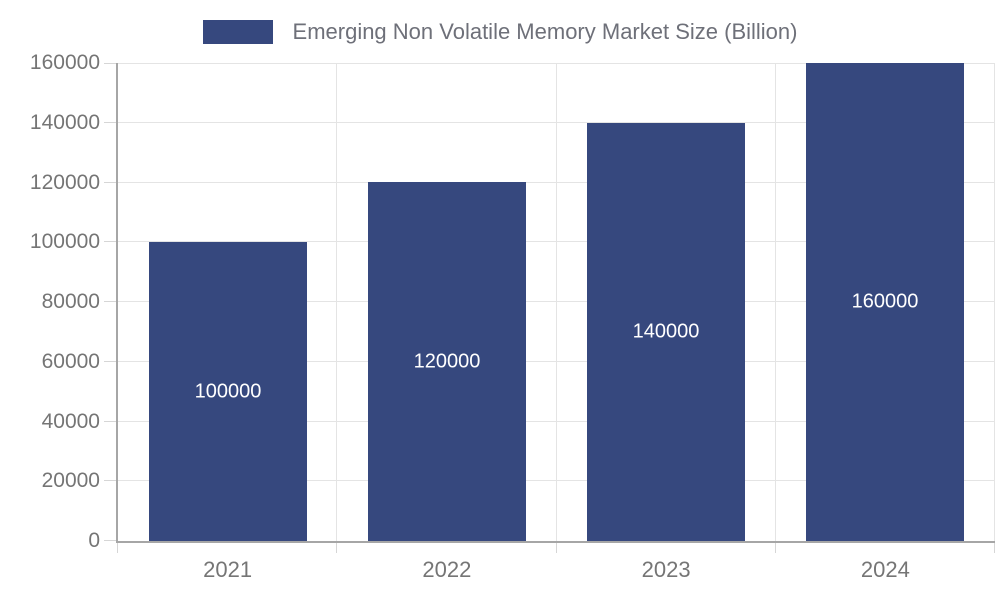 This screenshot has width=1000, height=600. I want to click on legend-swatch, so click(237, 32).